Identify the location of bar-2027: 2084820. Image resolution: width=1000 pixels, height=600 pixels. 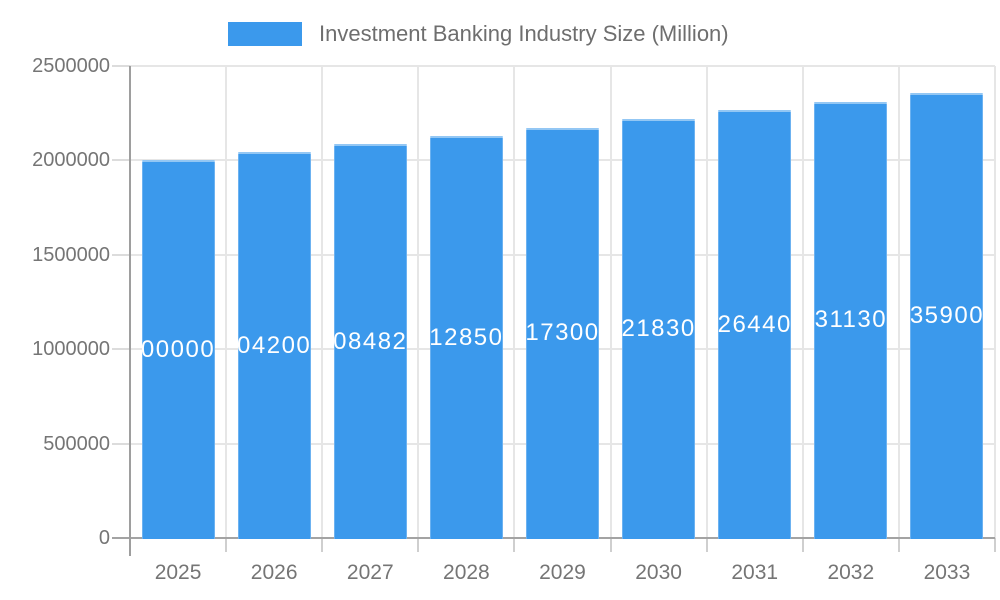
(370, 341).